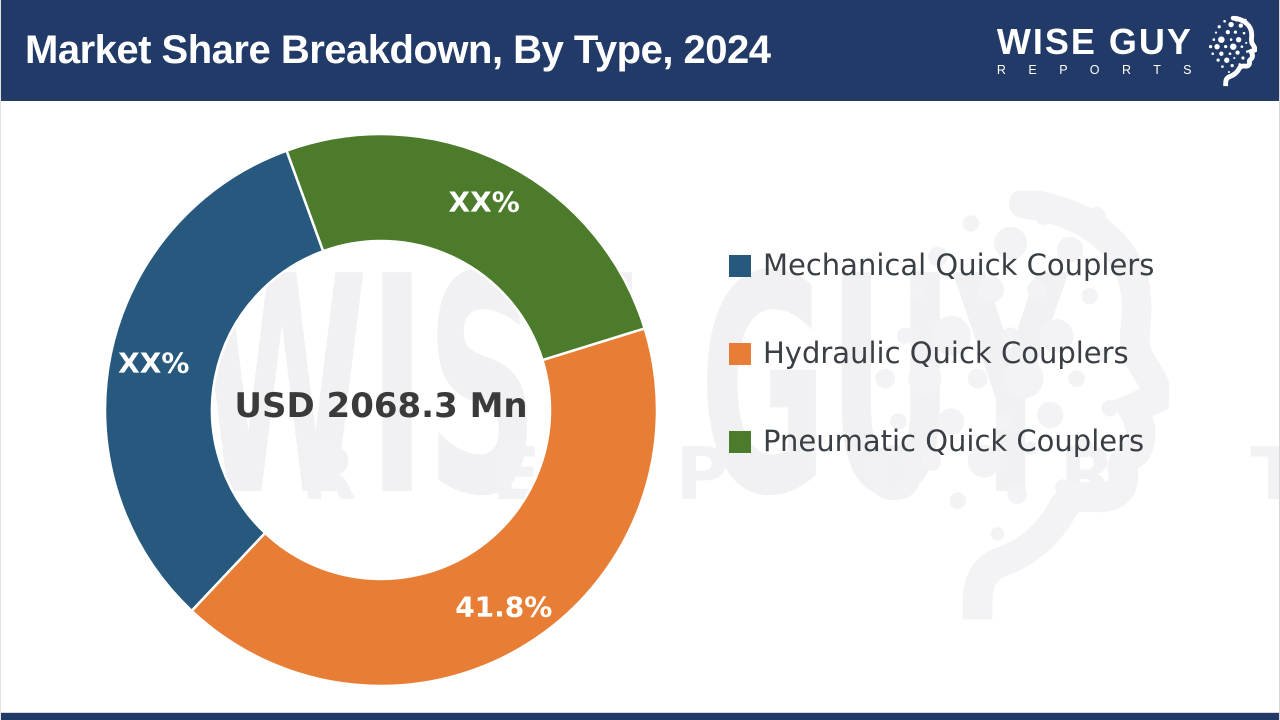  I want to click on face-dots-icon, so click(1230, 51).